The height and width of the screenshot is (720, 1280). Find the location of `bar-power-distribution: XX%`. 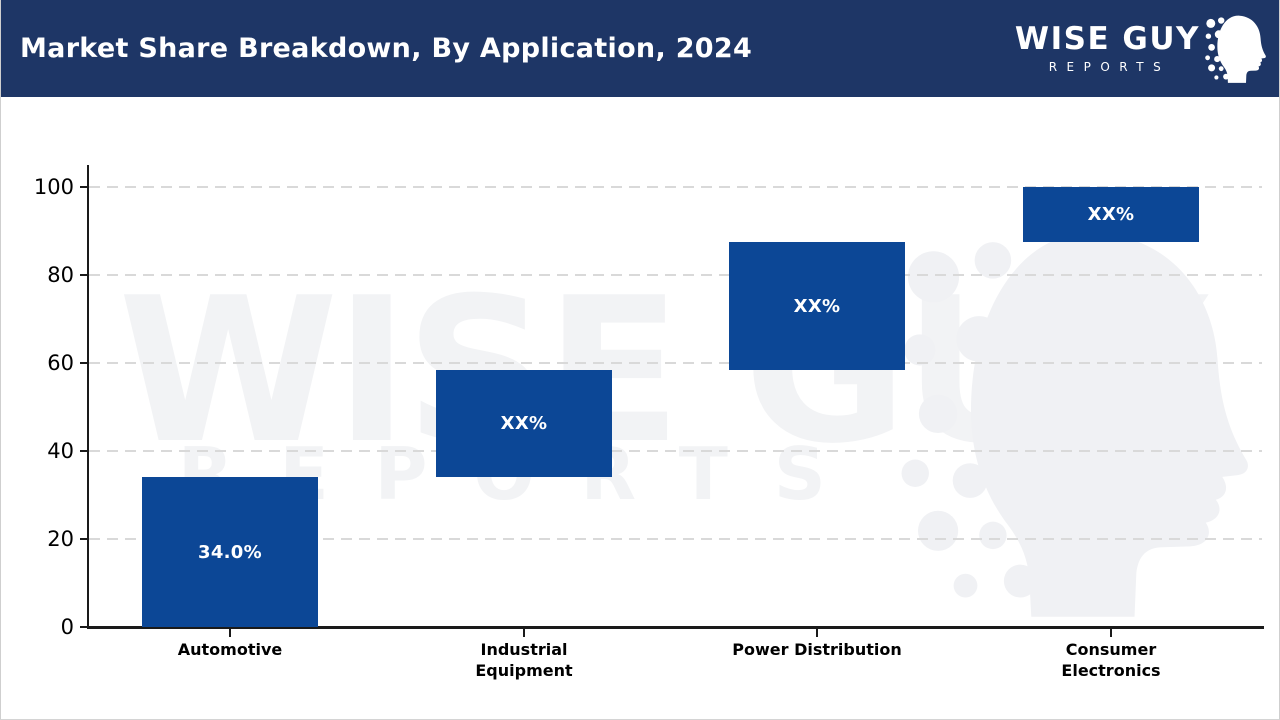

bar-power-distribution: XX% is located at coordinates (817, 306).